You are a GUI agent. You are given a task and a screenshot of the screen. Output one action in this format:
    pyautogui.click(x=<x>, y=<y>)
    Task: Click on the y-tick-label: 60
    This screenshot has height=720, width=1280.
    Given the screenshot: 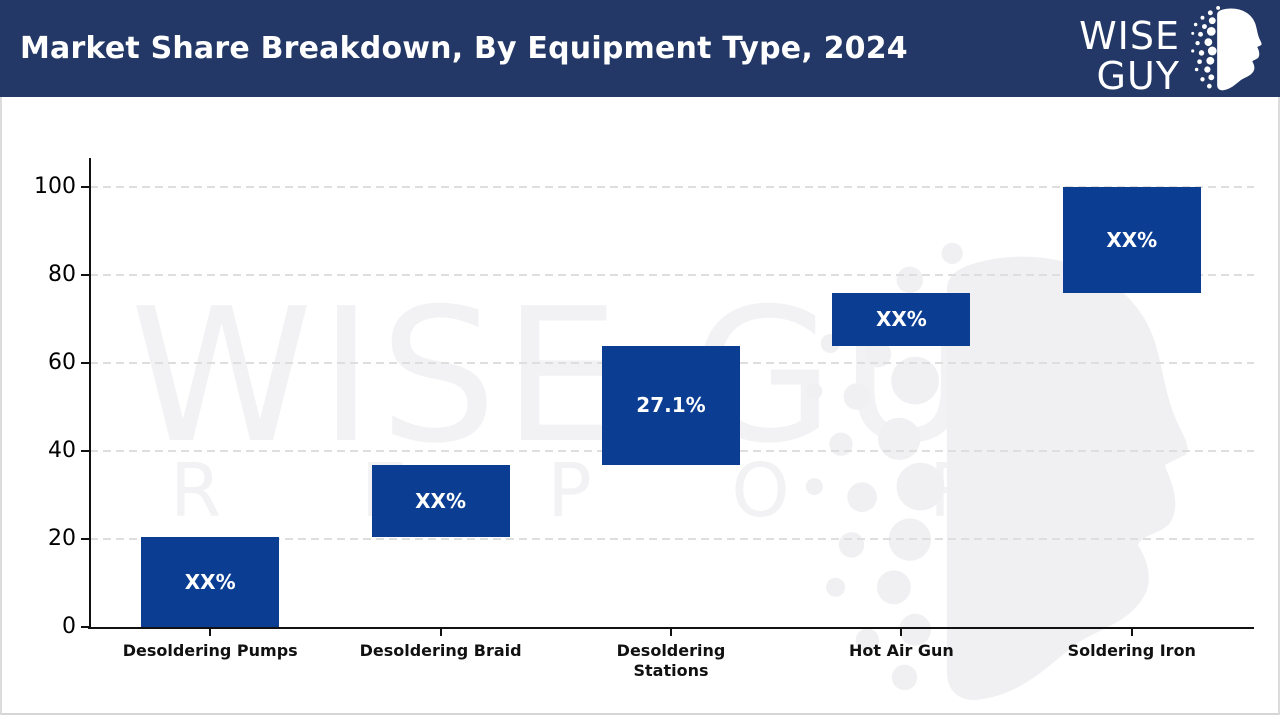 What is the action you would take?
    pyautogui.click(x=62, y=362)
    